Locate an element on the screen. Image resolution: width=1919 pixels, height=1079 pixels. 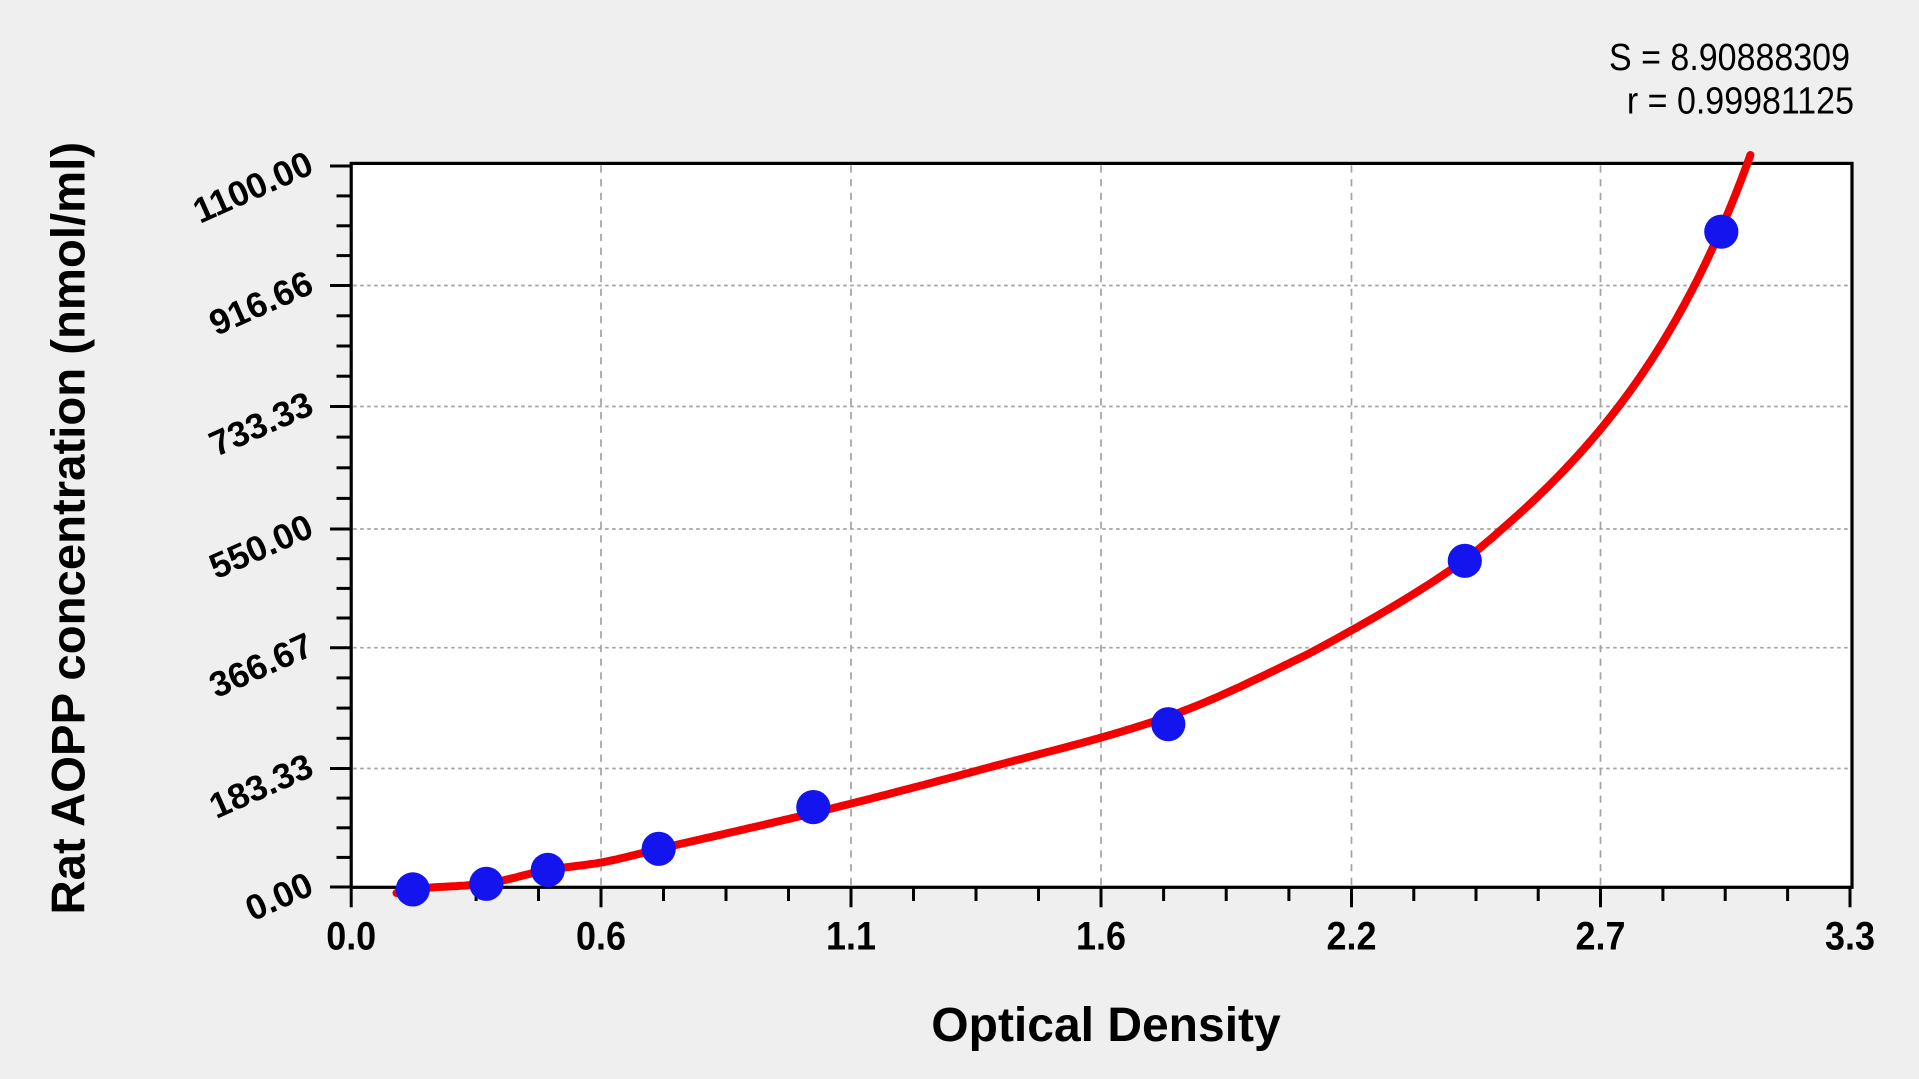
svg-text: 0.6 is located at coordinates (601, 937).